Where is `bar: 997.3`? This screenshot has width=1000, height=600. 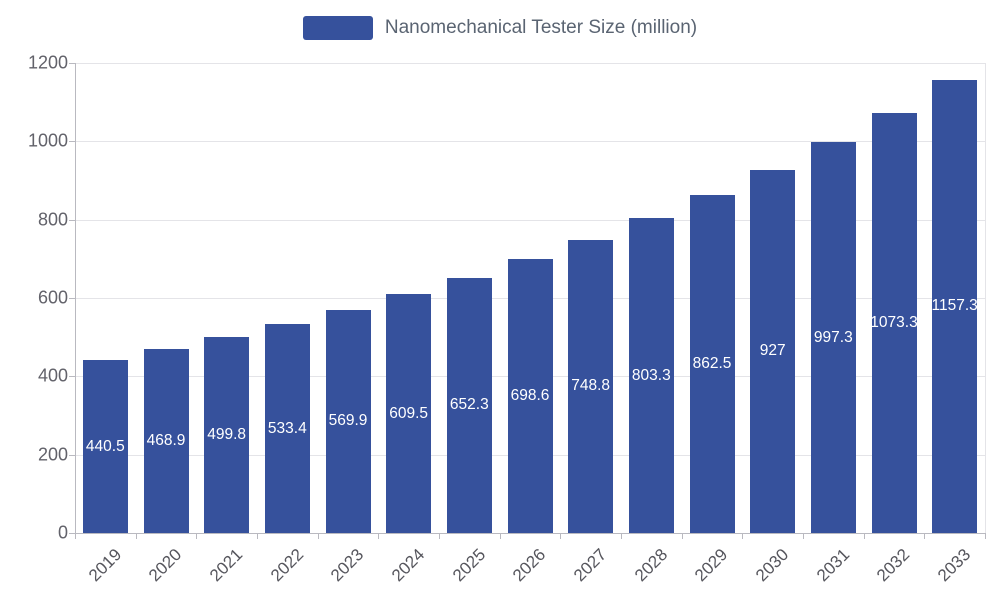
bar: 997.3 is located at coordinates (833, 337).